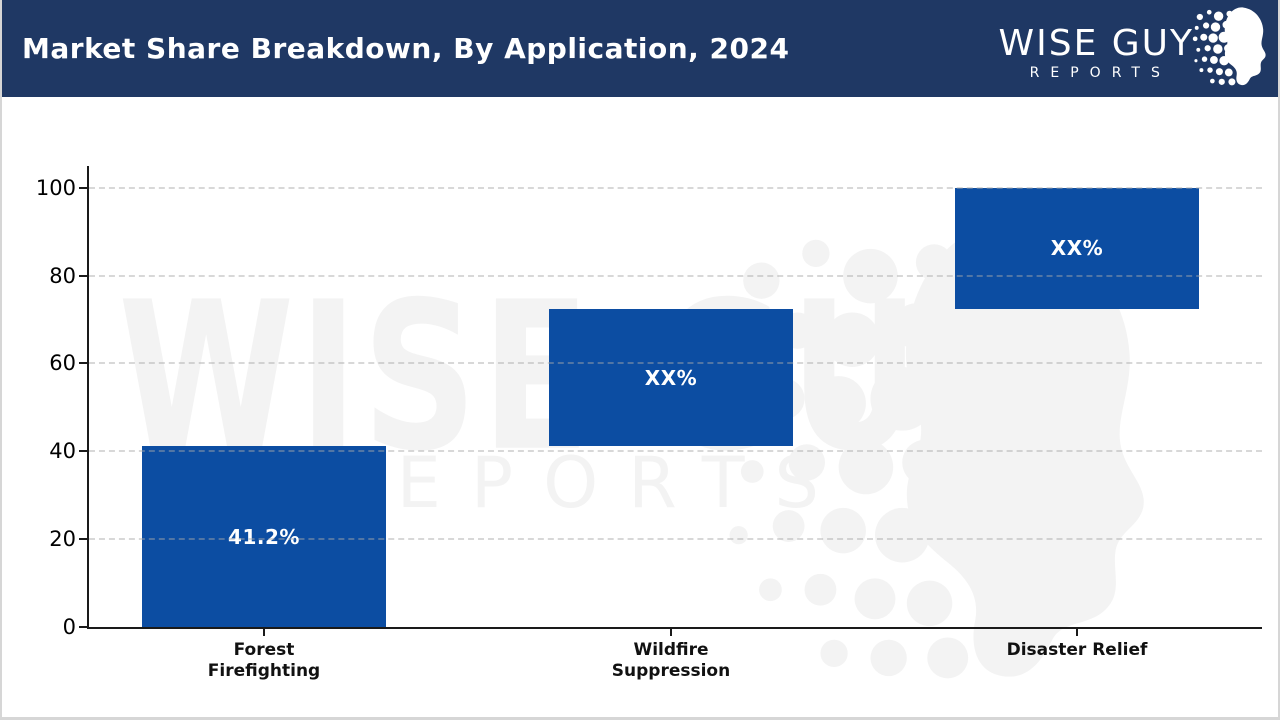 The height and width of the screenshot is (720, 1280). What do you see at coordinates (1100, 73) in the screenshot?
I see `logo-subtext: REPORTS` at bounding box center [1100, 73].